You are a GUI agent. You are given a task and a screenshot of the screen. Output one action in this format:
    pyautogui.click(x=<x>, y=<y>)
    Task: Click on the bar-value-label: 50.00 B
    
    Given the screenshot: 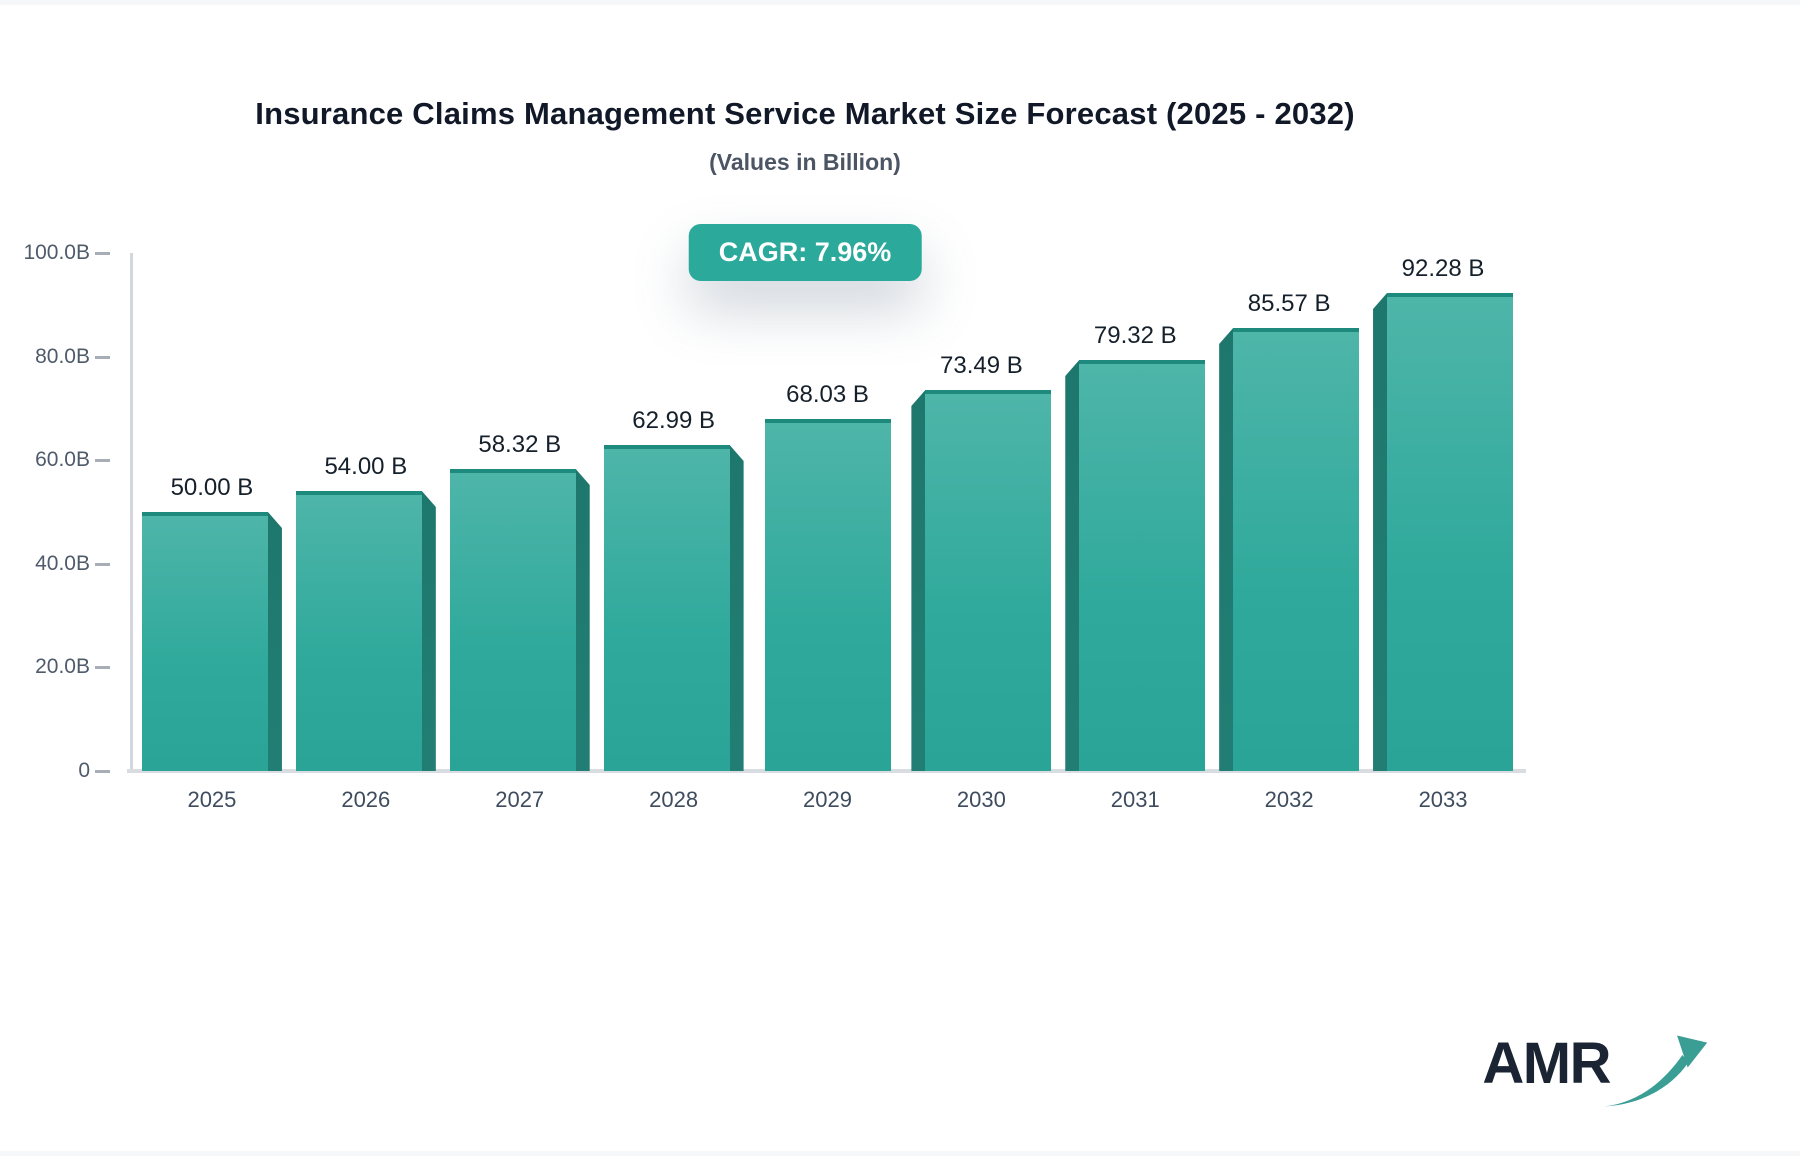 What is the action you would take?
    pyautogui.click(x=212, y=487)
    